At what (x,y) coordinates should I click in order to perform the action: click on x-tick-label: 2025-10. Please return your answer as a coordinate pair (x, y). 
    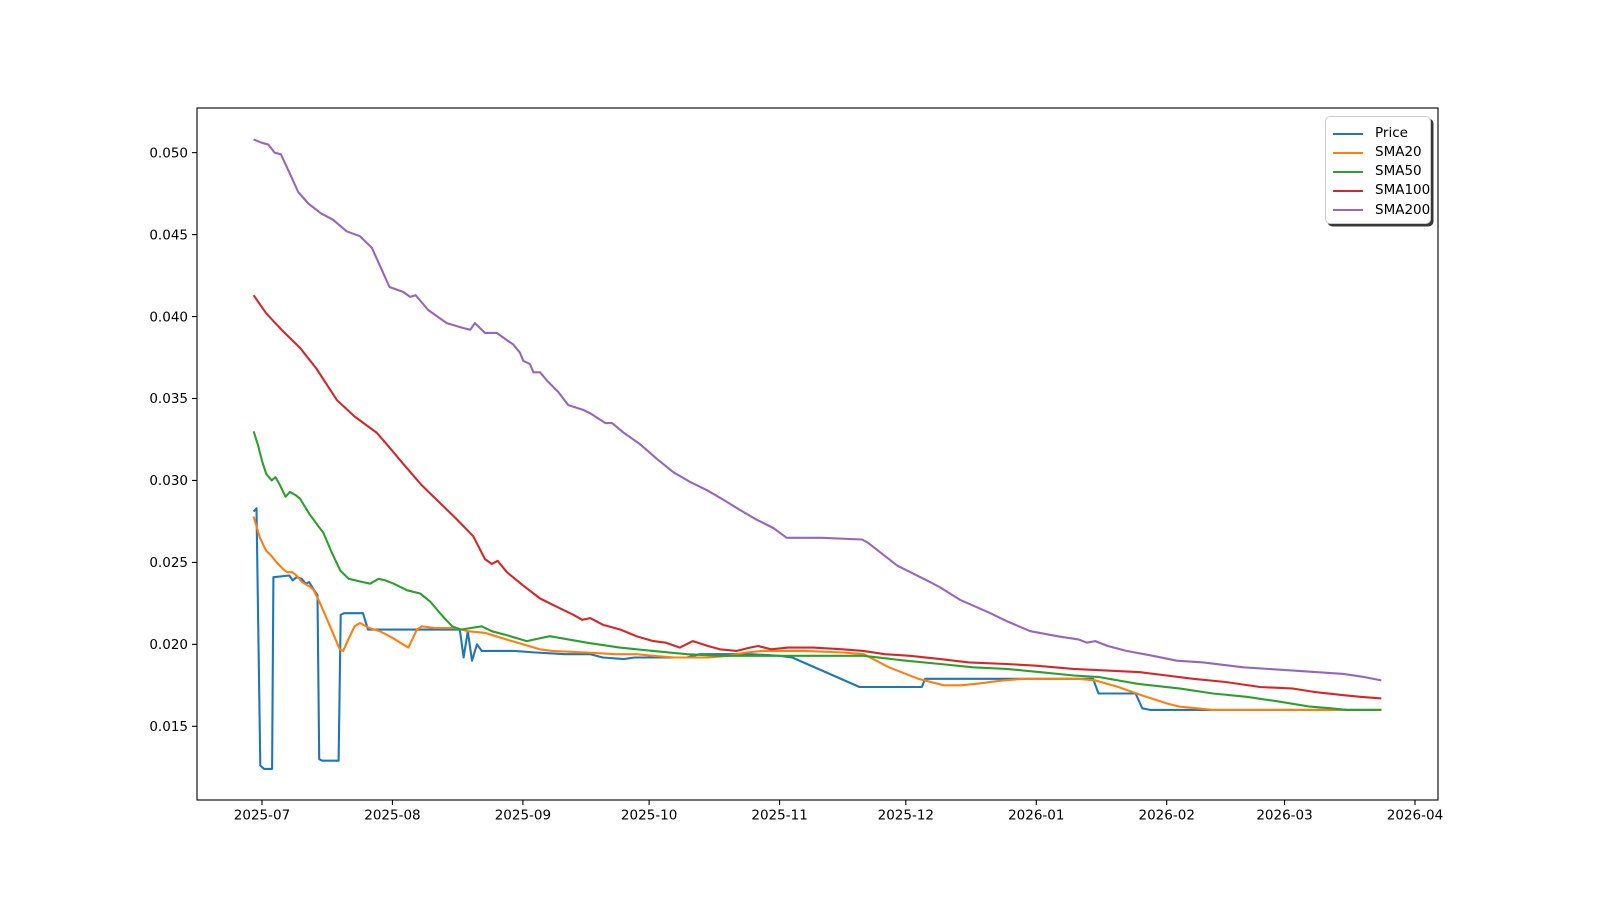
    Looking at the image, I should click on (649, 816).